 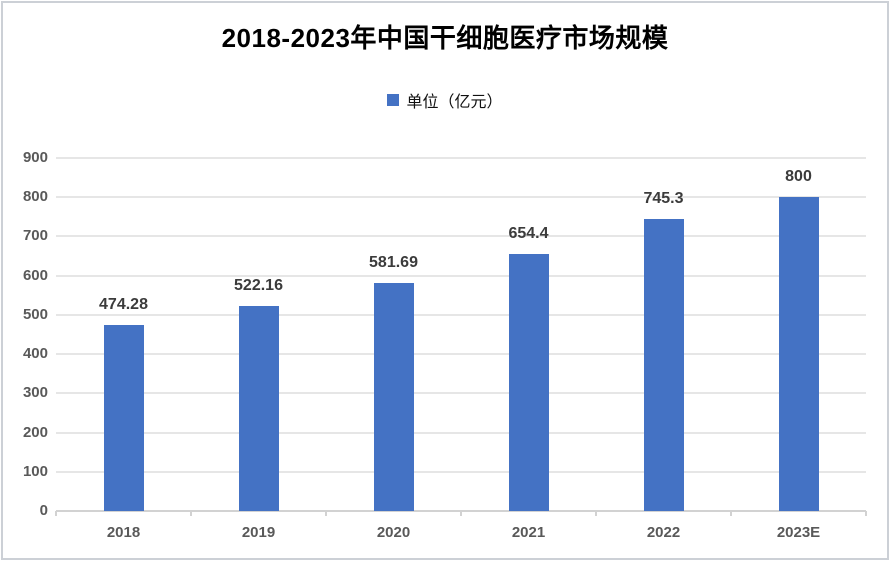 What do you see at coordinates (258, 408) in the screenshot?
I see `bar-2019` at bounding box center [258, 408].